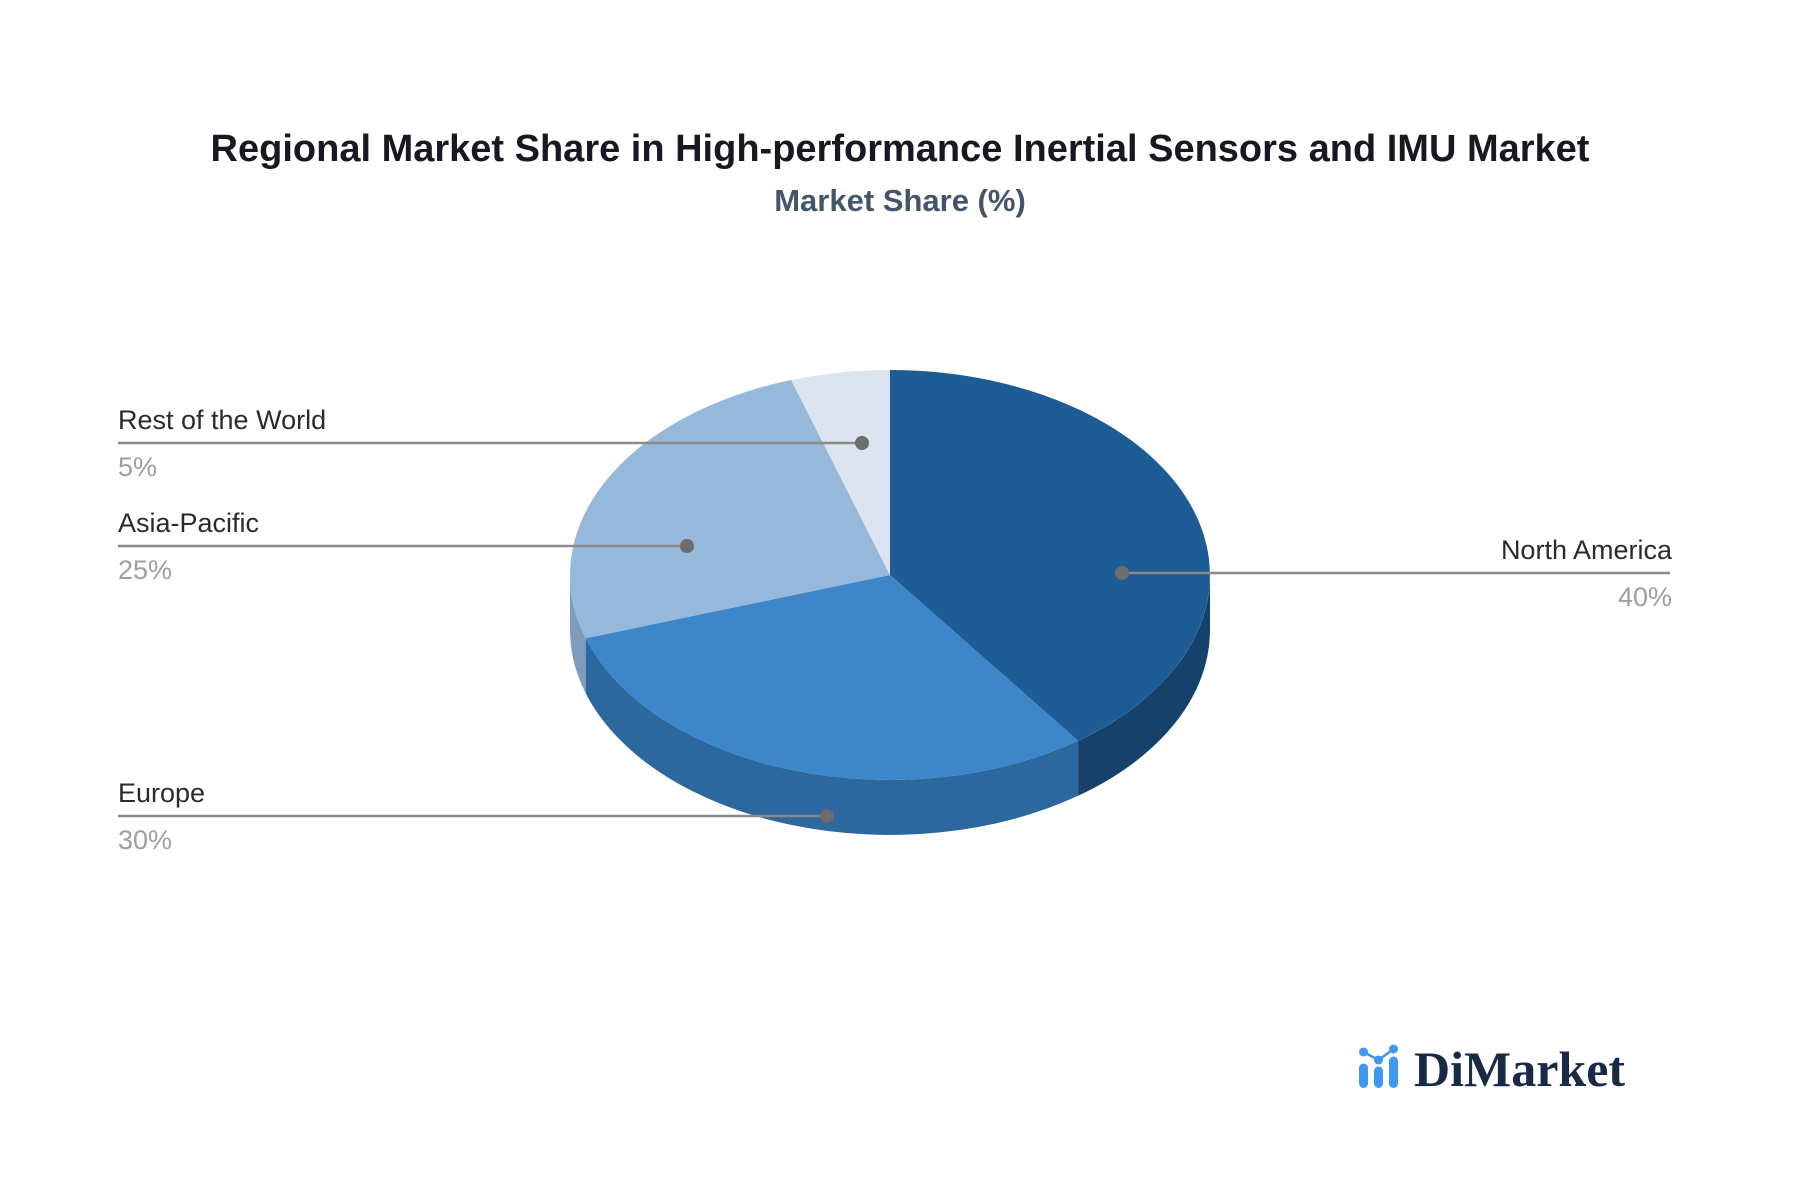 This screenshot has height=1196, width=1800. What do you see at coordinates (1520, 1069) in the screenshot?
I see `brand-name: DiMarket` at bounding box center [1520, 1069].